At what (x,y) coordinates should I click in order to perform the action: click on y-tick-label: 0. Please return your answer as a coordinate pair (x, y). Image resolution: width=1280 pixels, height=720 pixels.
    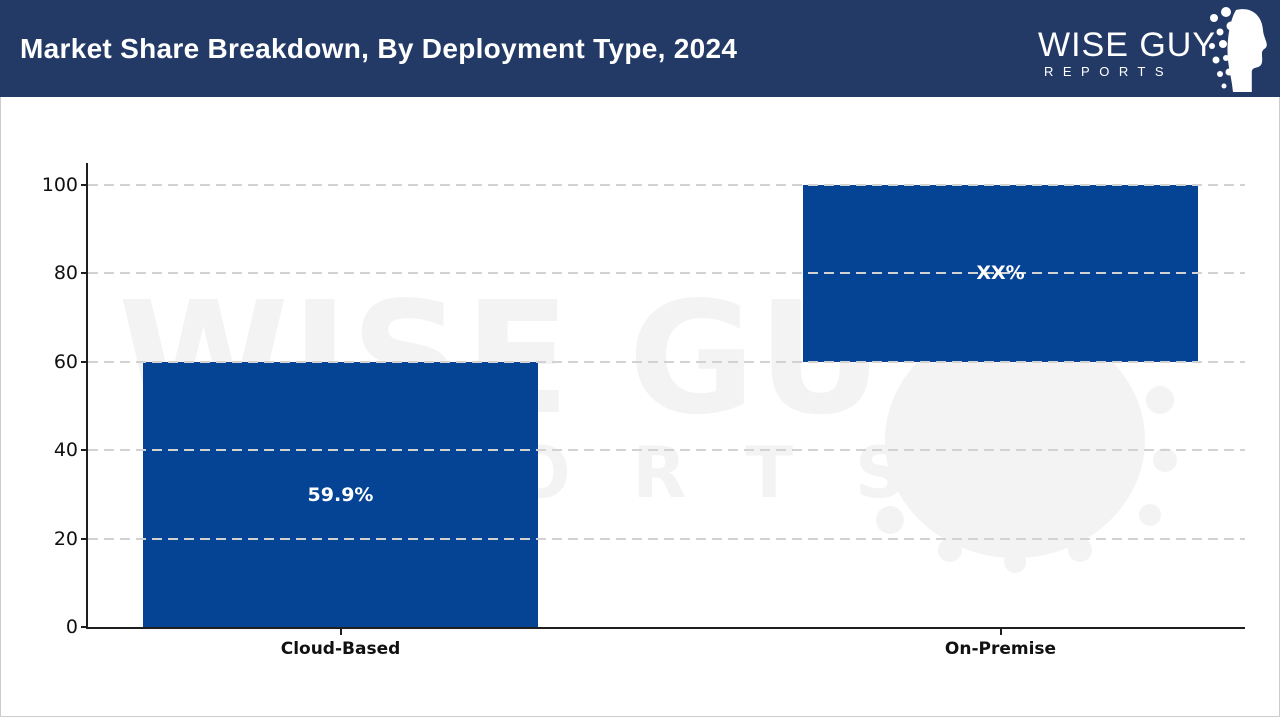
    Looking at the image, I should click on (71, 627).